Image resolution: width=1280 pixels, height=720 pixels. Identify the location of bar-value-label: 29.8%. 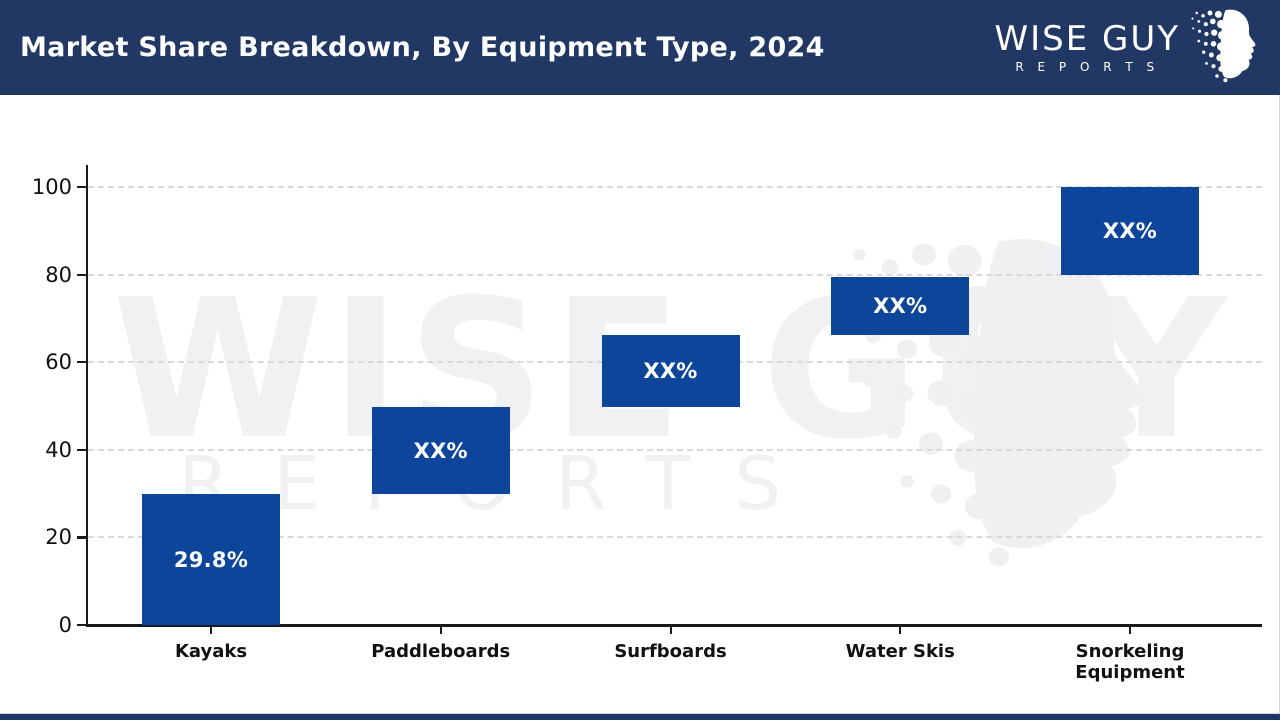
(211, 559).